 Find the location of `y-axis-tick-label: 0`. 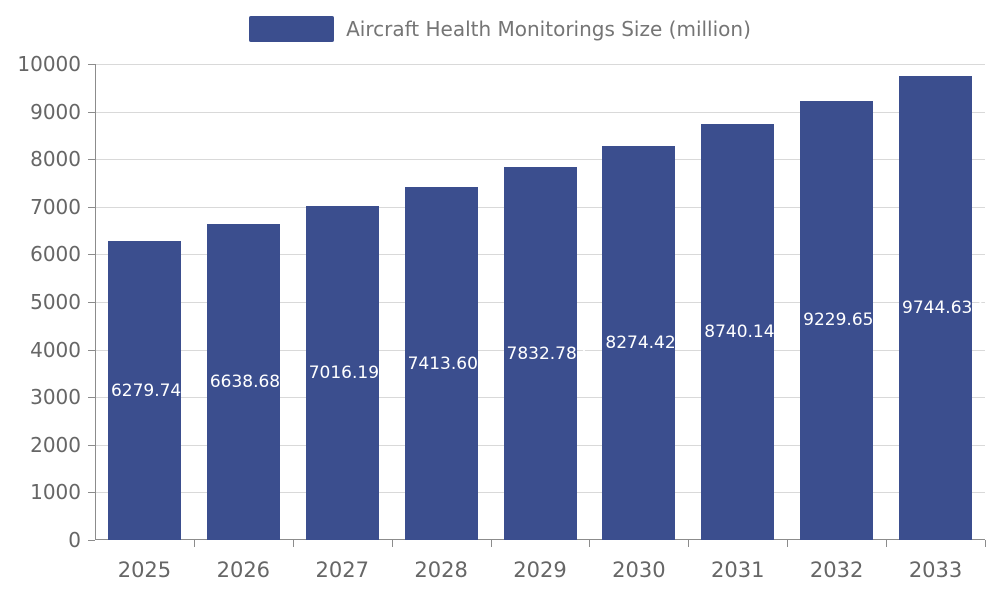

y-axis-tick-label: 0 is located at coordinates (74, 540).